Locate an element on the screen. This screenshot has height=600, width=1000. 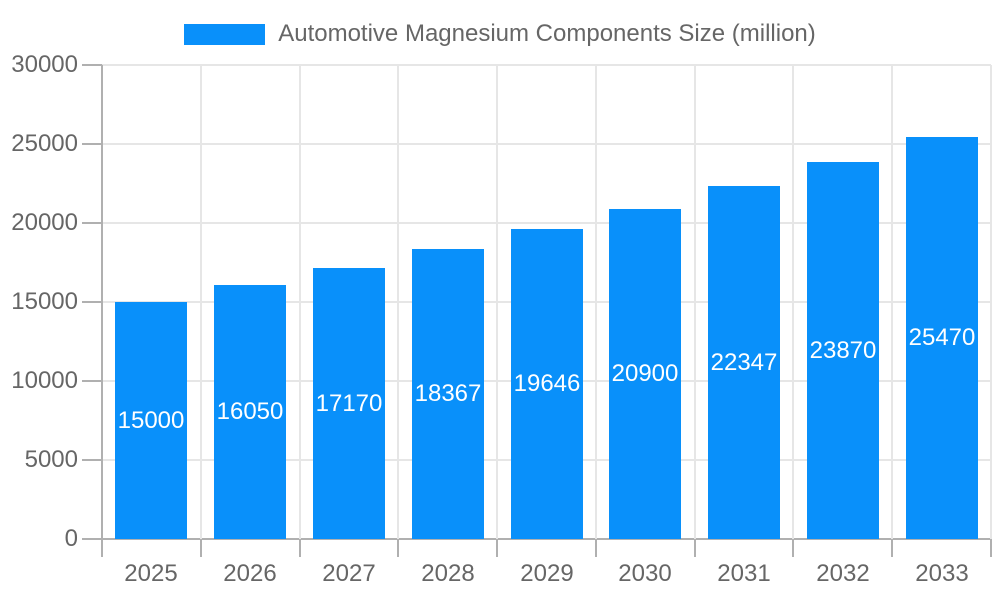
bar-value-label: 19646 is located at coordinates (547, 383).